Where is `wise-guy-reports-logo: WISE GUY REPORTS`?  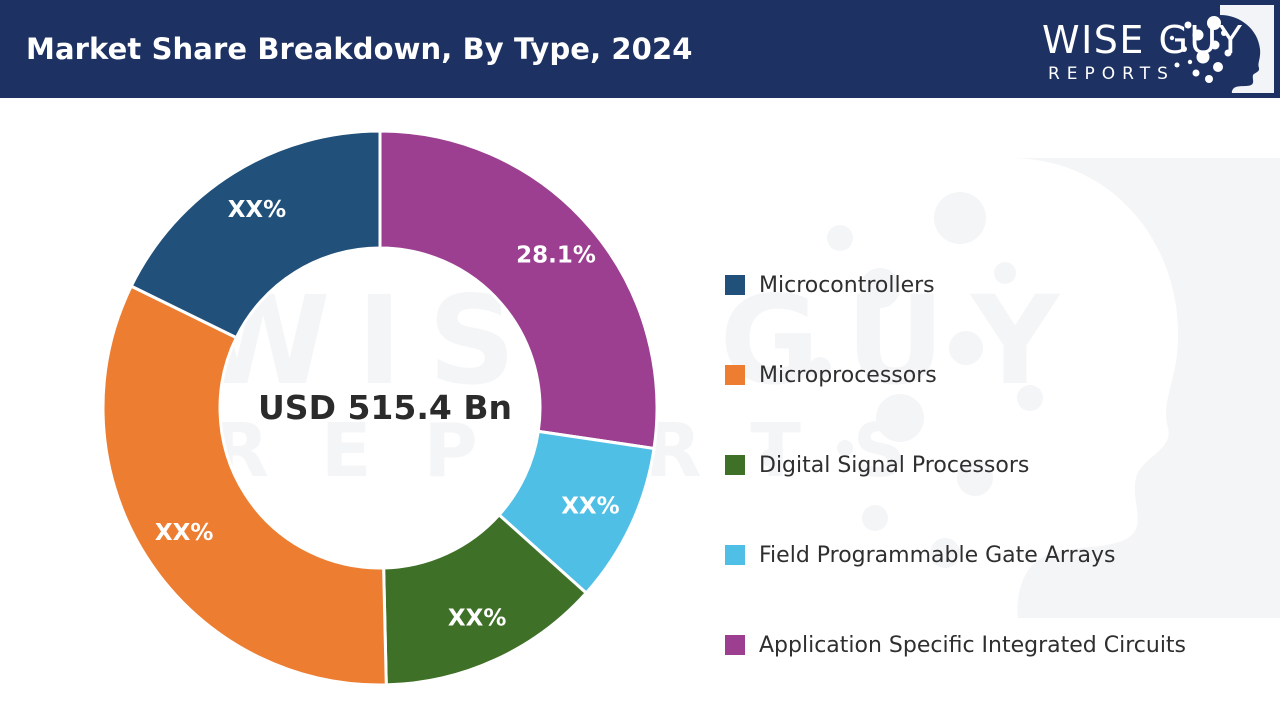
wise-guy-reports-logo: WISE GUY REPORTS is located at coordinates (1156, 49).